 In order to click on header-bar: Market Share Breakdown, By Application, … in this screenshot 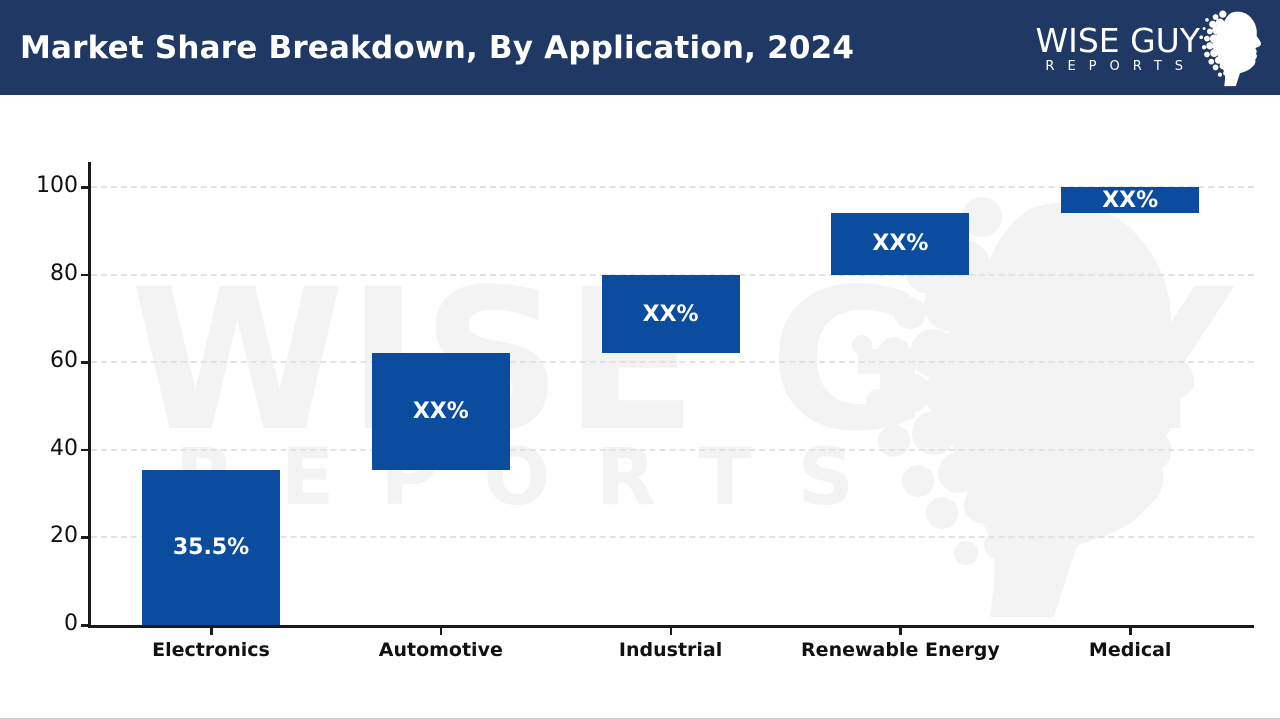, I will do `click(640, 47)`.